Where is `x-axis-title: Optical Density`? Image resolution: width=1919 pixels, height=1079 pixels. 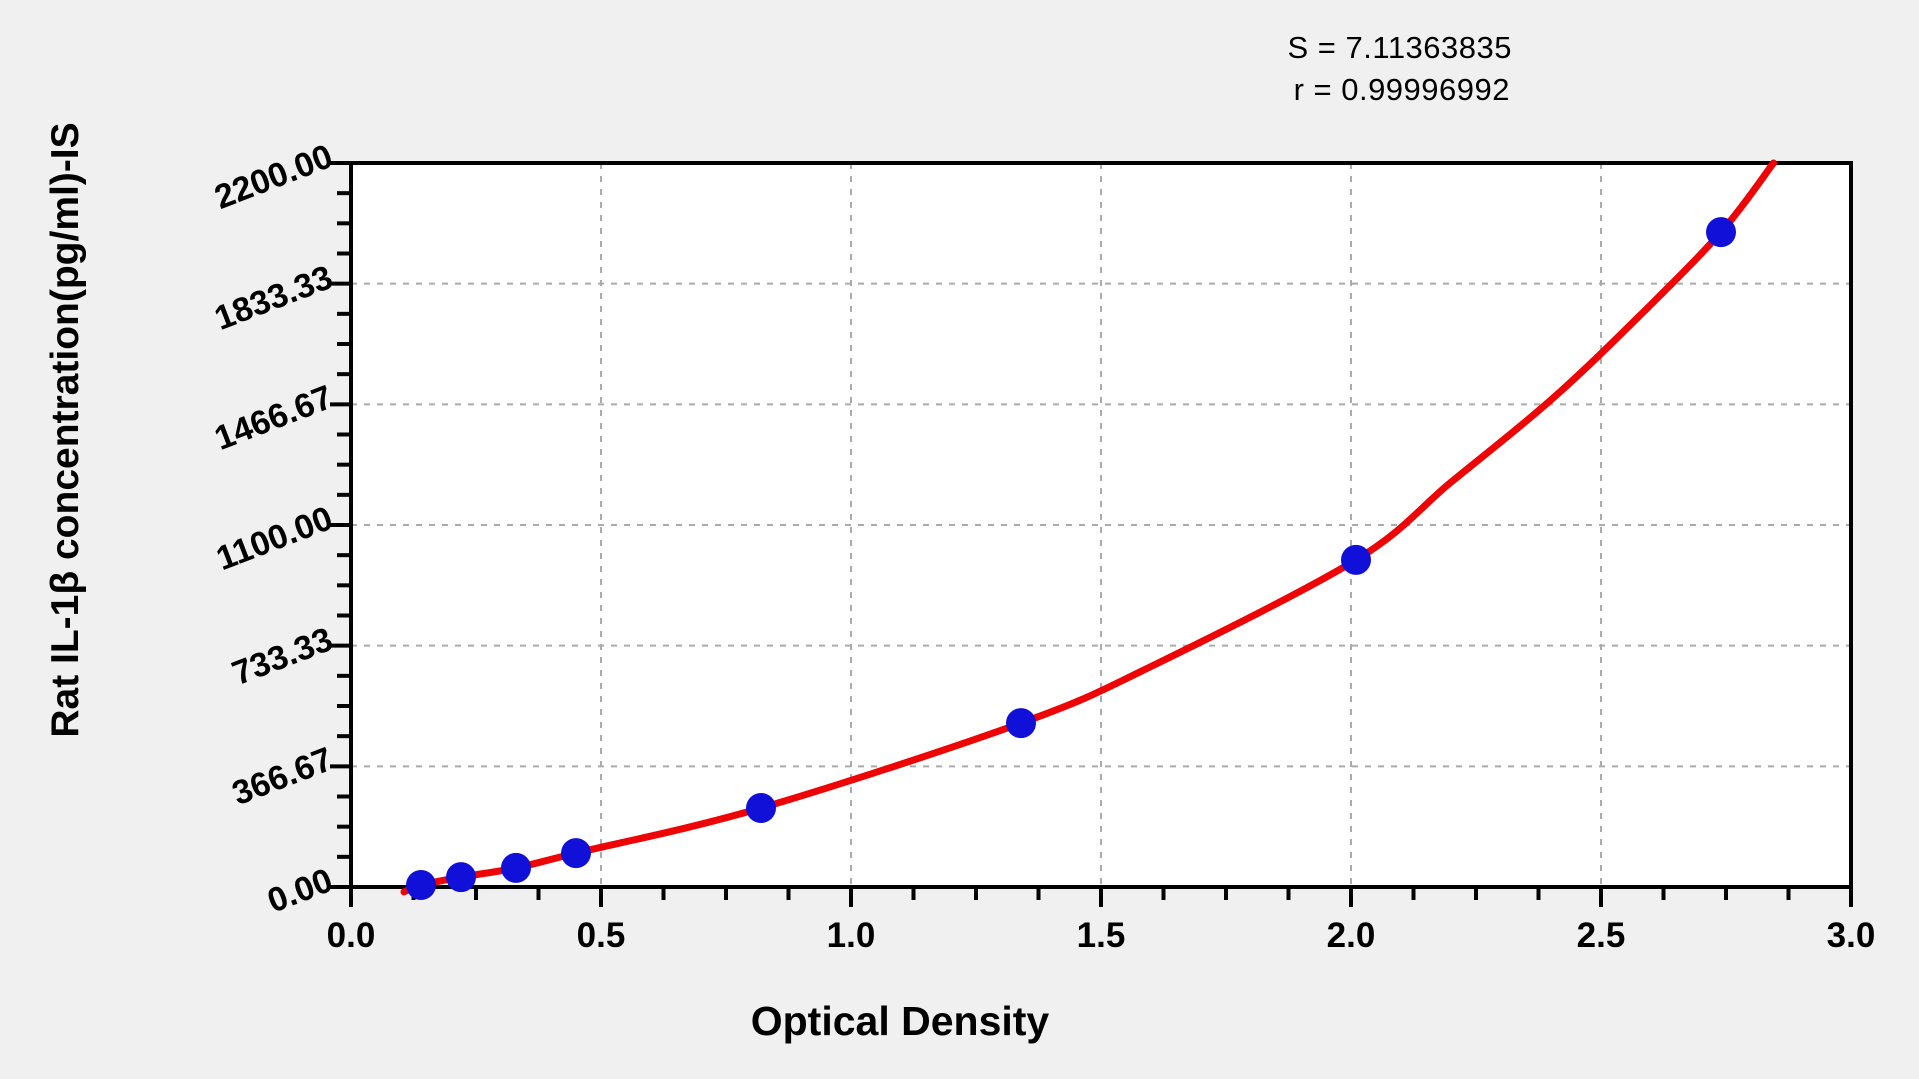 x-axis-title: Optical Density is located at coordinates (900, 1021).